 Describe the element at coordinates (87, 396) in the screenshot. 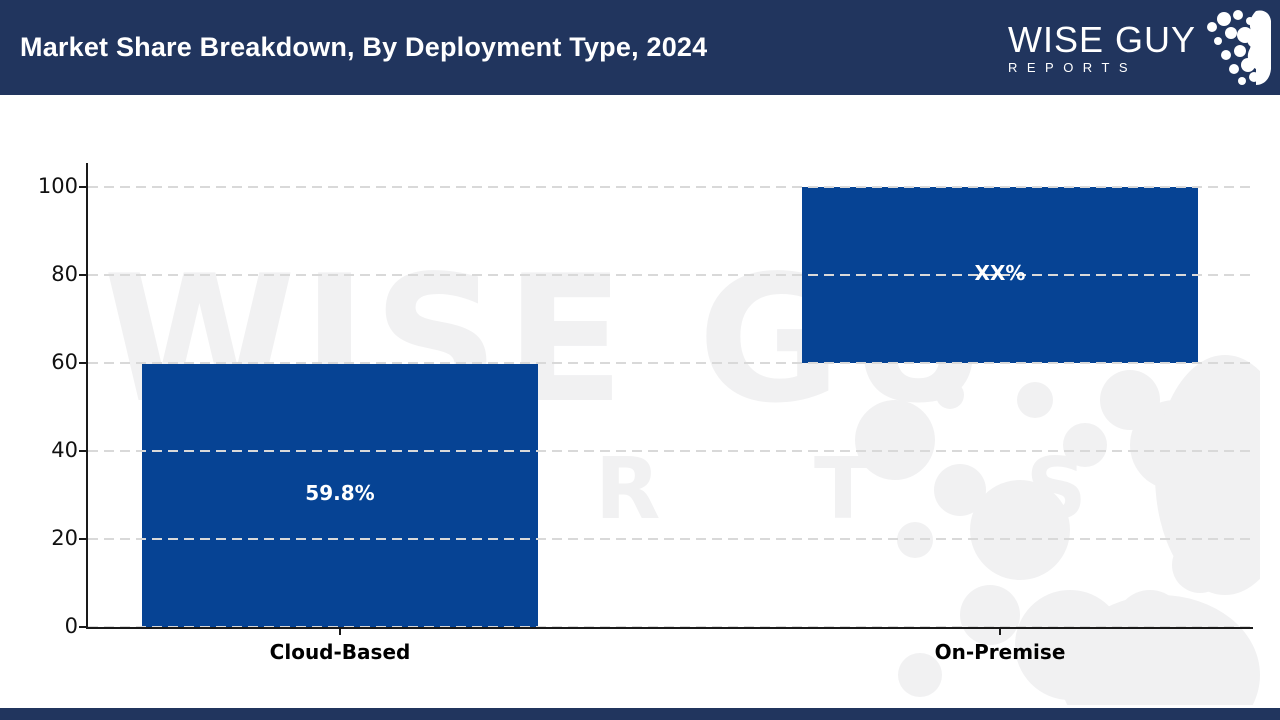

I see `y-axis-line` at that location.